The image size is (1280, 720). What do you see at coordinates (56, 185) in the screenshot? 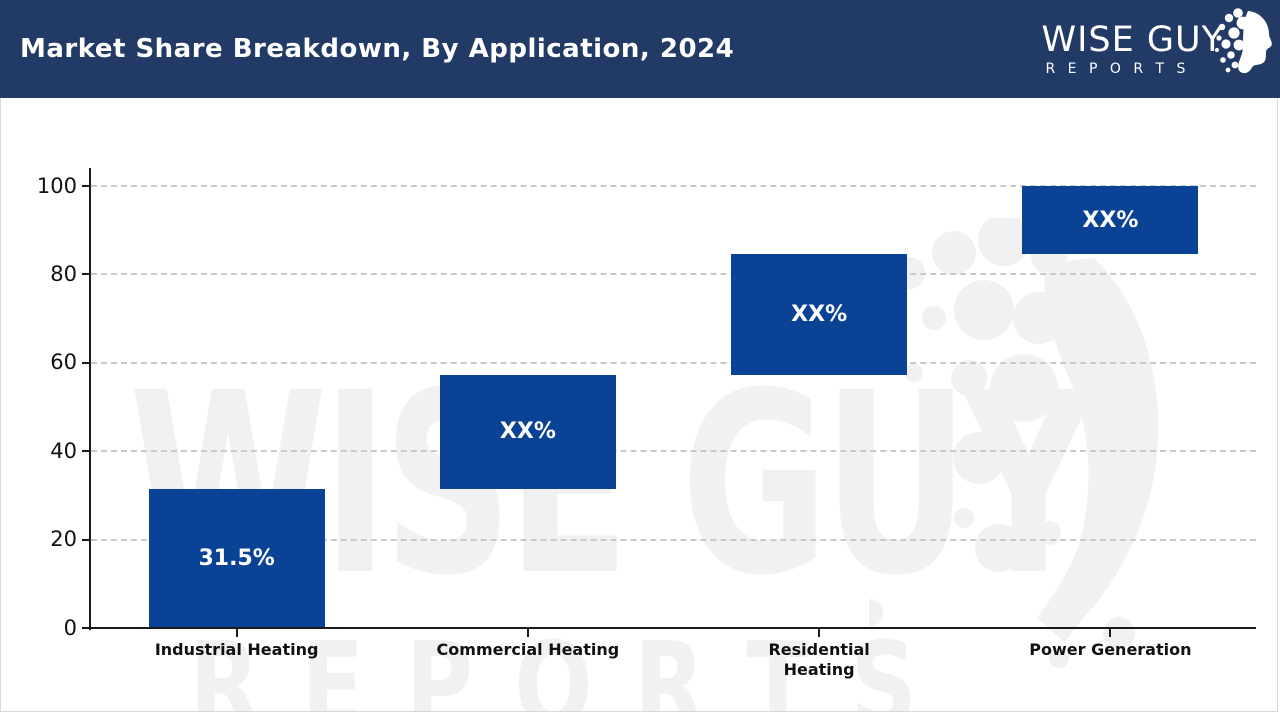
I see `y-tick-label: 100` at bounding box center [56, 185].